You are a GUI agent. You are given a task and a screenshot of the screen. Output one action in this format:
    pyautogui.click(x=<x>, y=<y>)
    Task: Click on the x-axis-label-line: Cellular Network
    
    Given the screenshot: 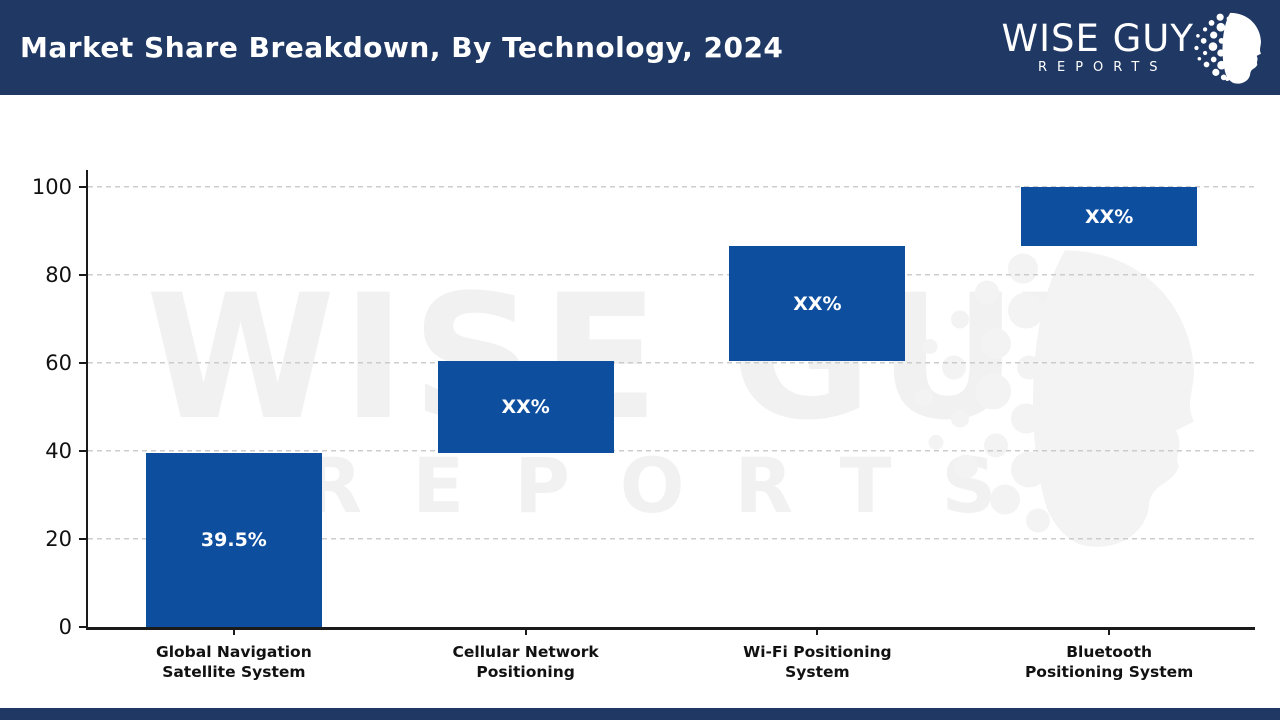 What is the action you would take?
    pyautogui.click(x=525, y=652)
    